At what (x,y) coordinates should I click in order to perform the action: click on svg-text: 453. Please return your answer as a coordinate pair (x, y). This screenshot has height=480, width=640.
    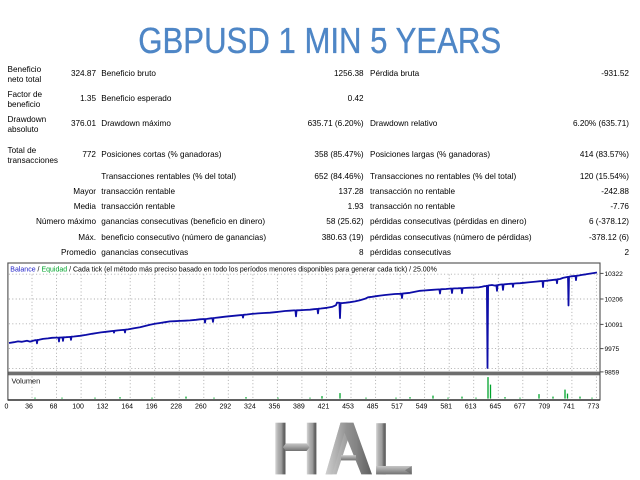
    Looking at the image, I should click on (348, 406).